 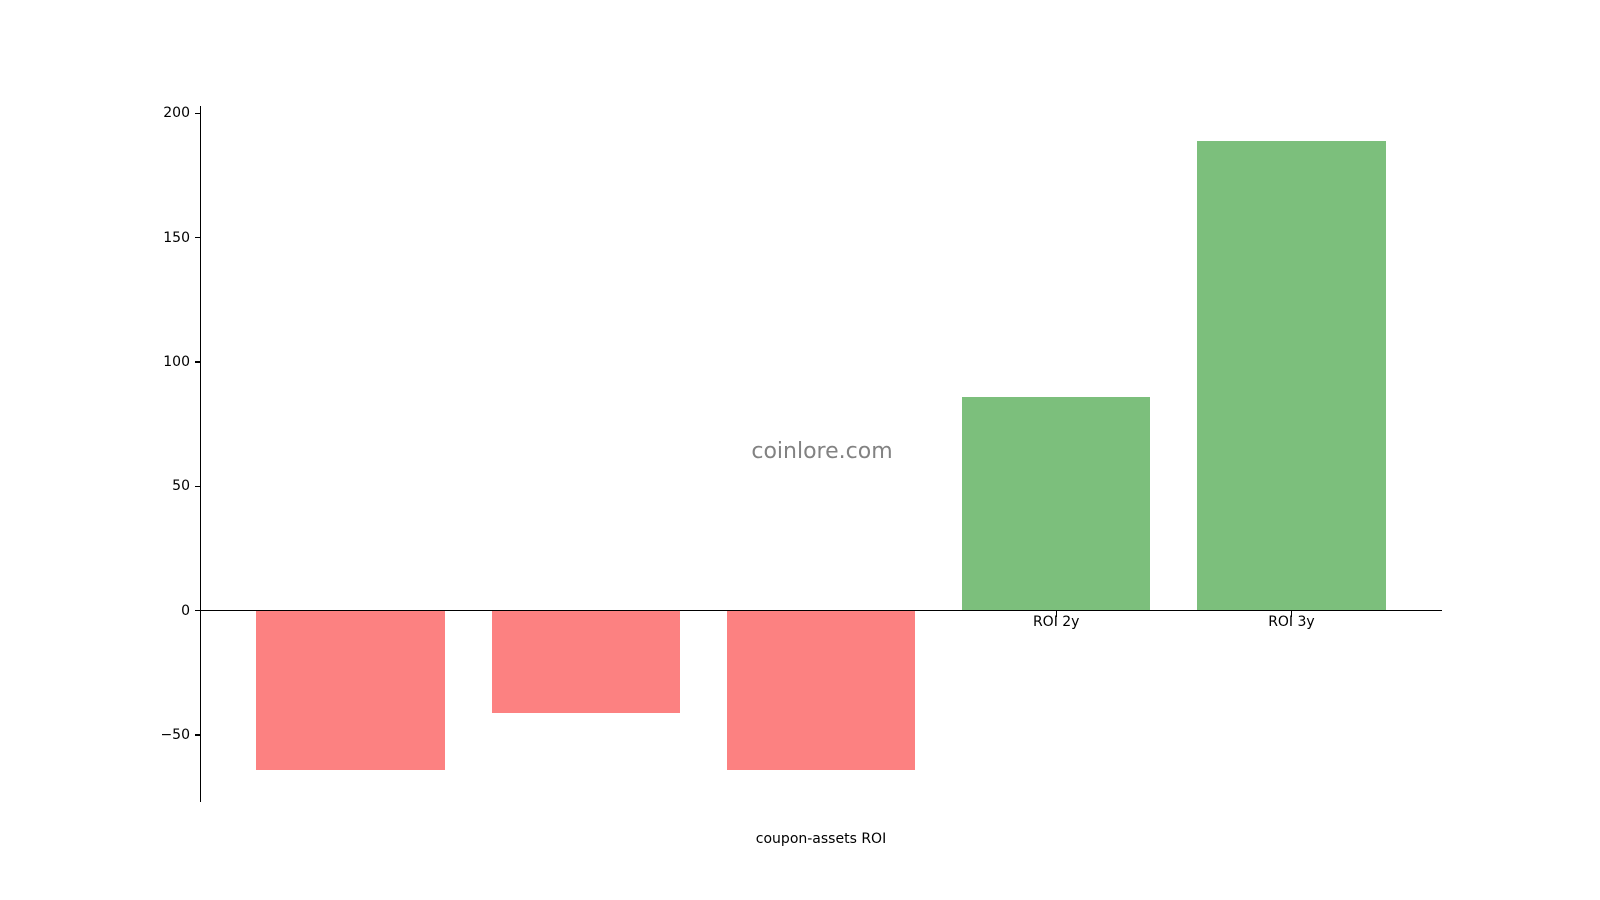 What do you see at coordinates (822, 451) in the screenshot?
I see `watermark: coinlore.com` at bounding box center [822, 451].